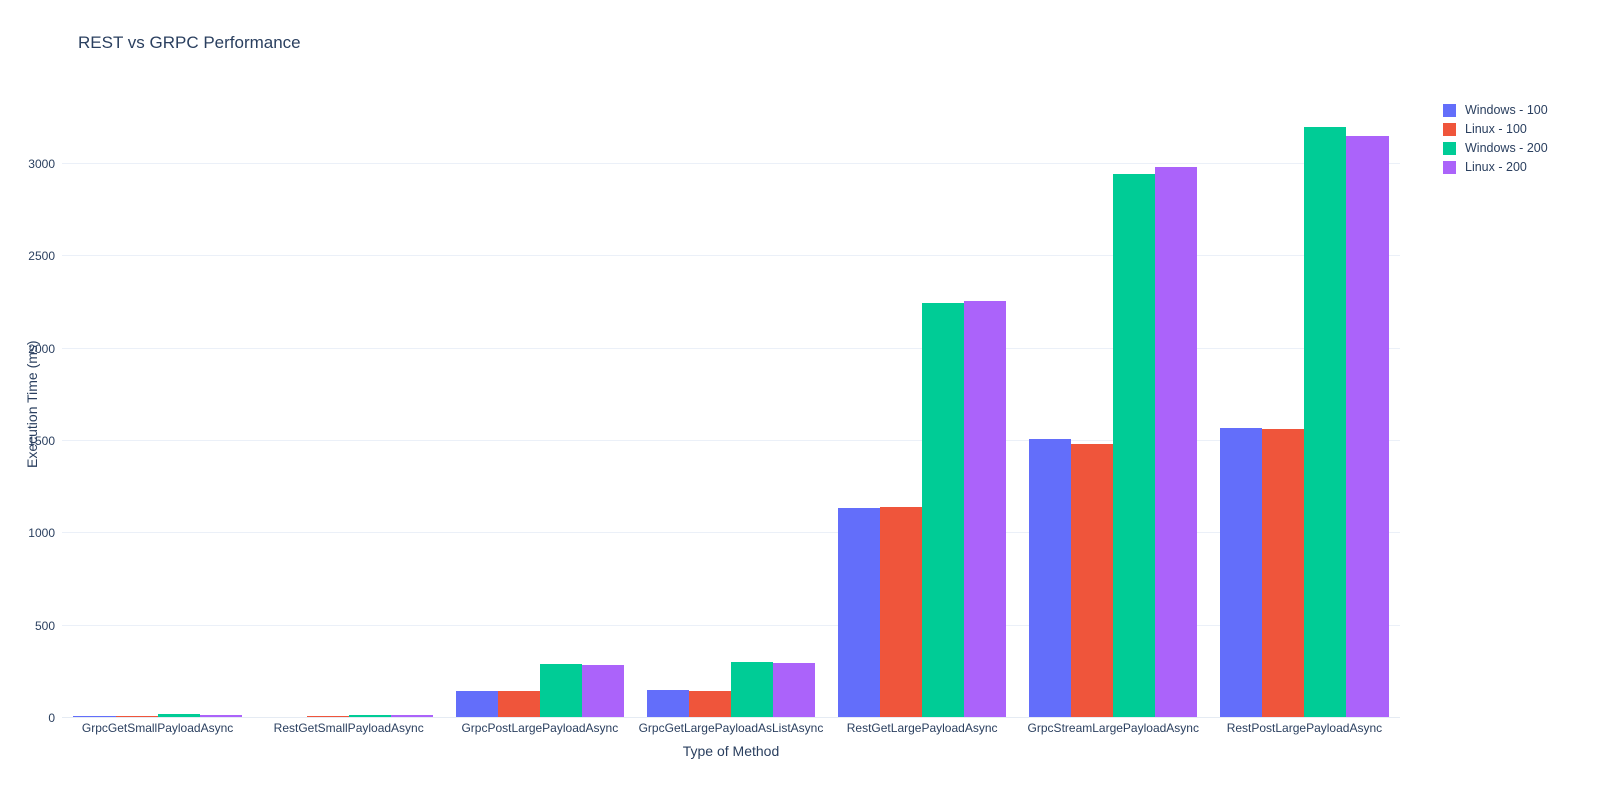  I want to click on bar-group: GrpcStreamLargePayloadAsync, so click(1113, 412).